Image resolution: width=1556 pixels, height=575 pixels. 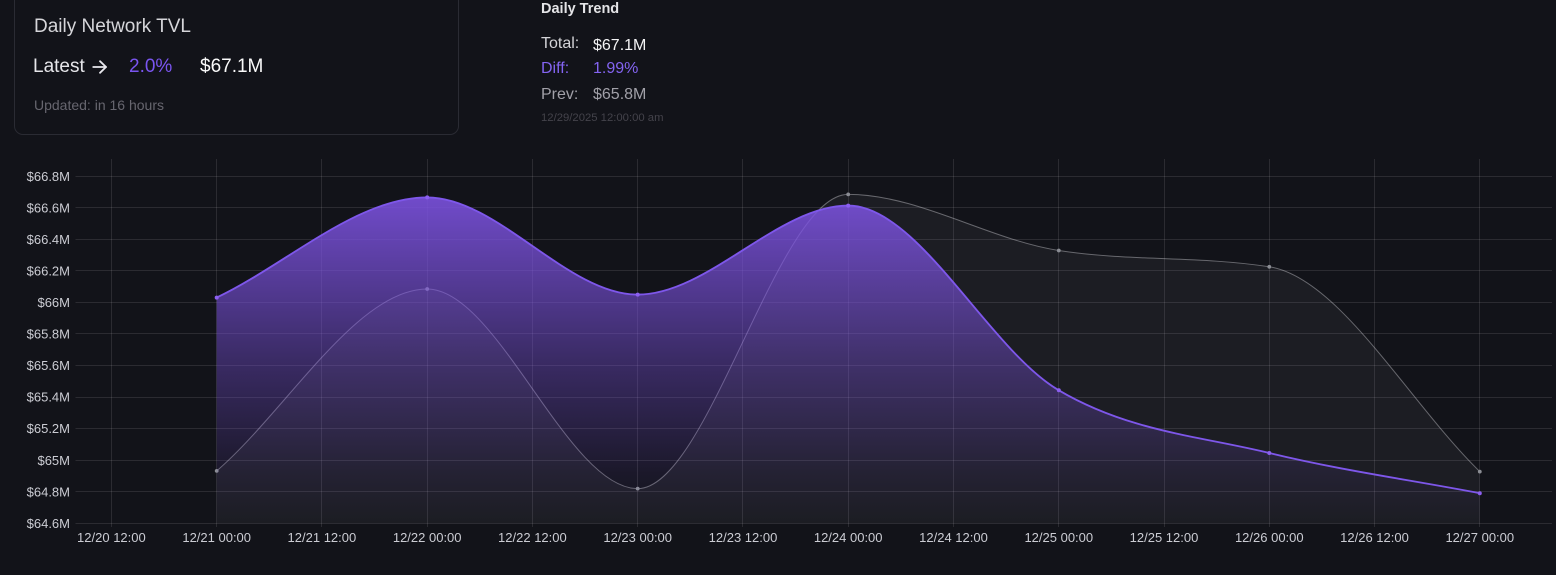 What do you see at coordinates (216, 537) in the screenshot?
I see `svg-text: 12/21 00:00` at bounding box center [216, 537].